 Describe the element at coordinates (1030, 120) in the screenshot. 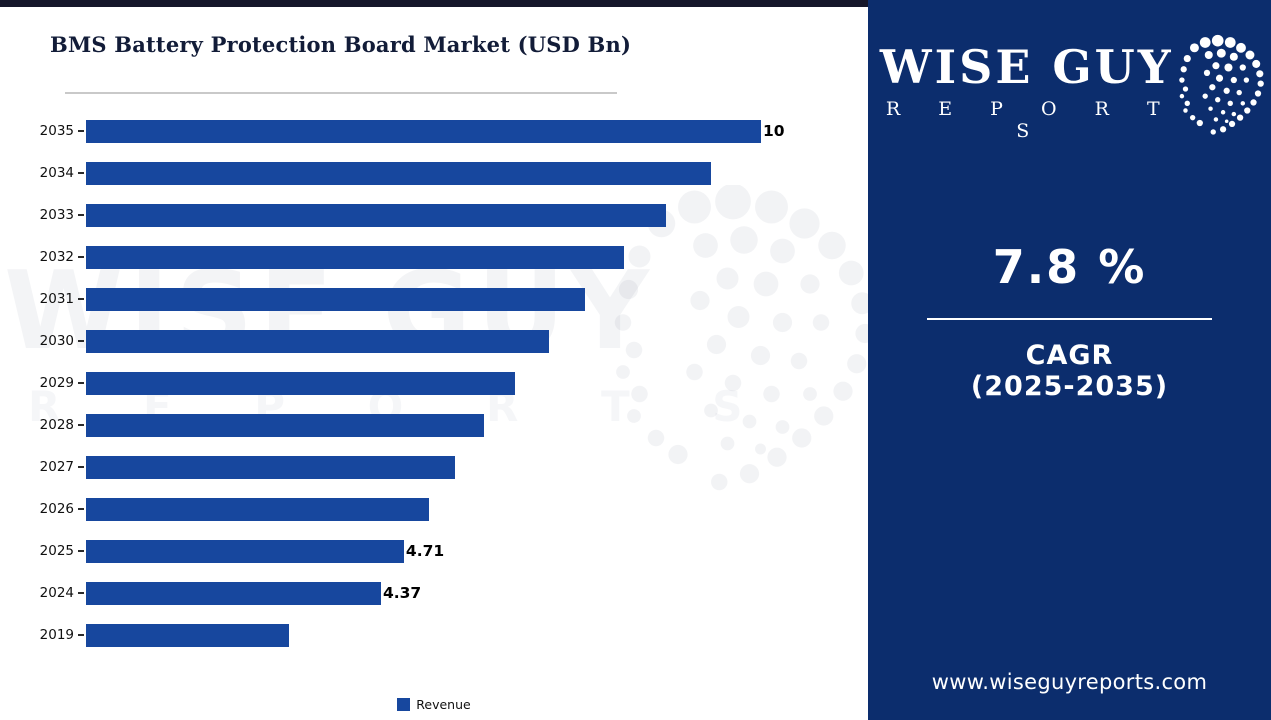

I see `logo-subtitle: R E P O R T S` at that location.